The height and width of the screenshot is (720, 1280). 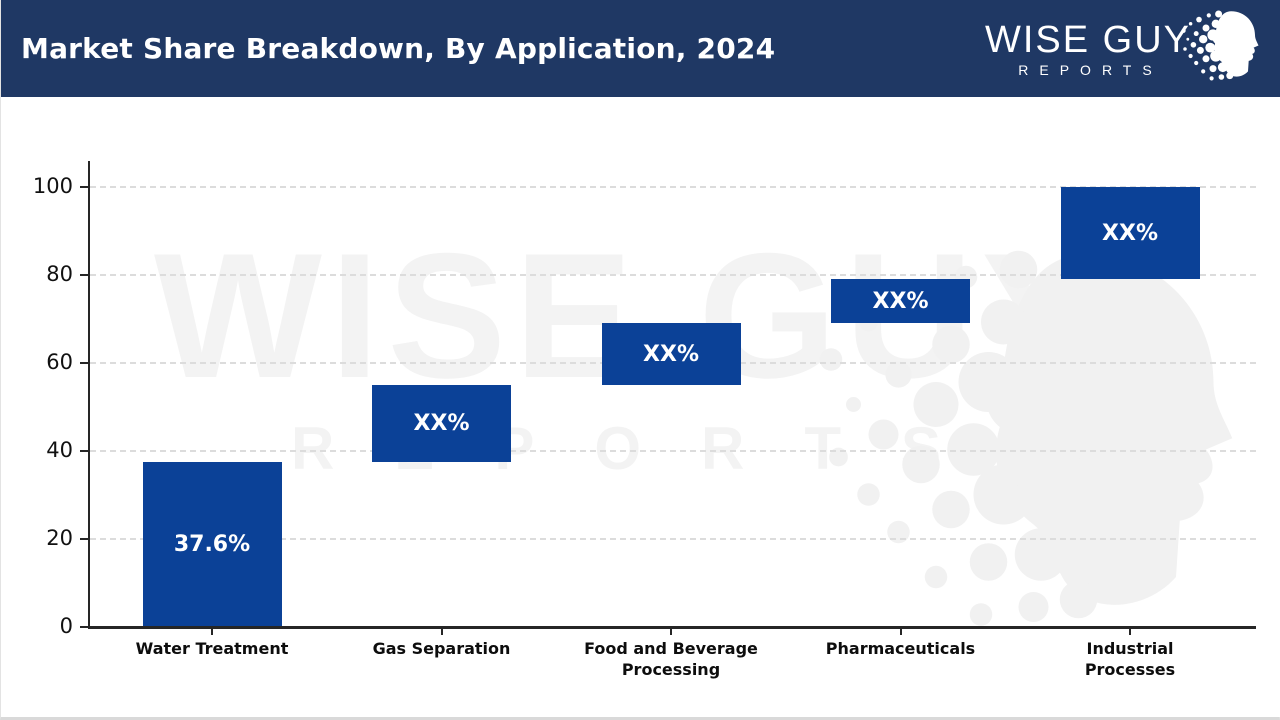 What do you see at coordinates (1130, 659) in the screenshot?
I see `category-label-industrial-processes: Industrial Processes` at bounding box center [1130, 659].